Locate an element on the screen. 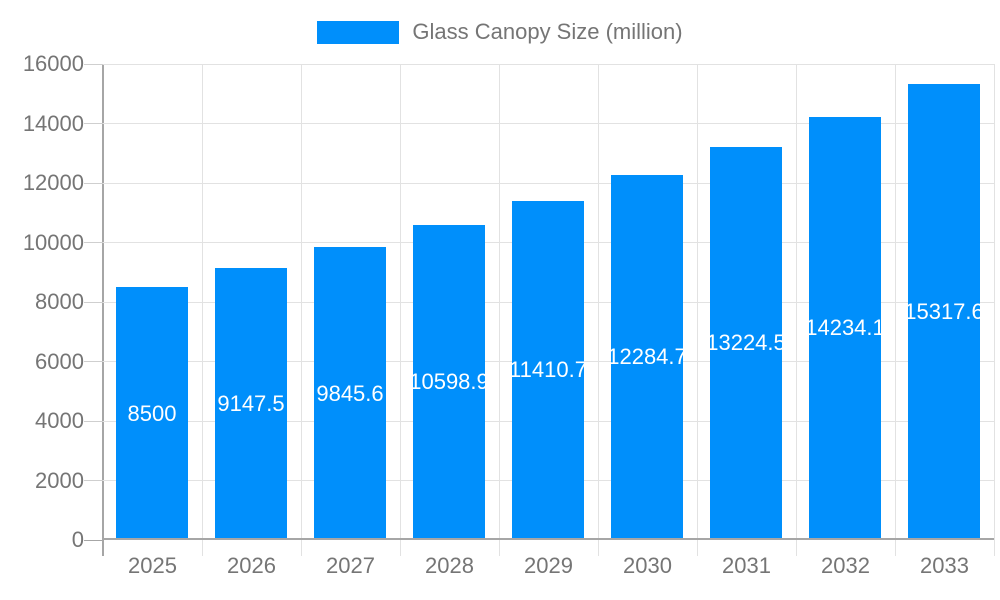 Image resolution: width=1000 pixels, height=600 pixels. bar-value-label: 9845.6 is located at coordinates (350, 393).